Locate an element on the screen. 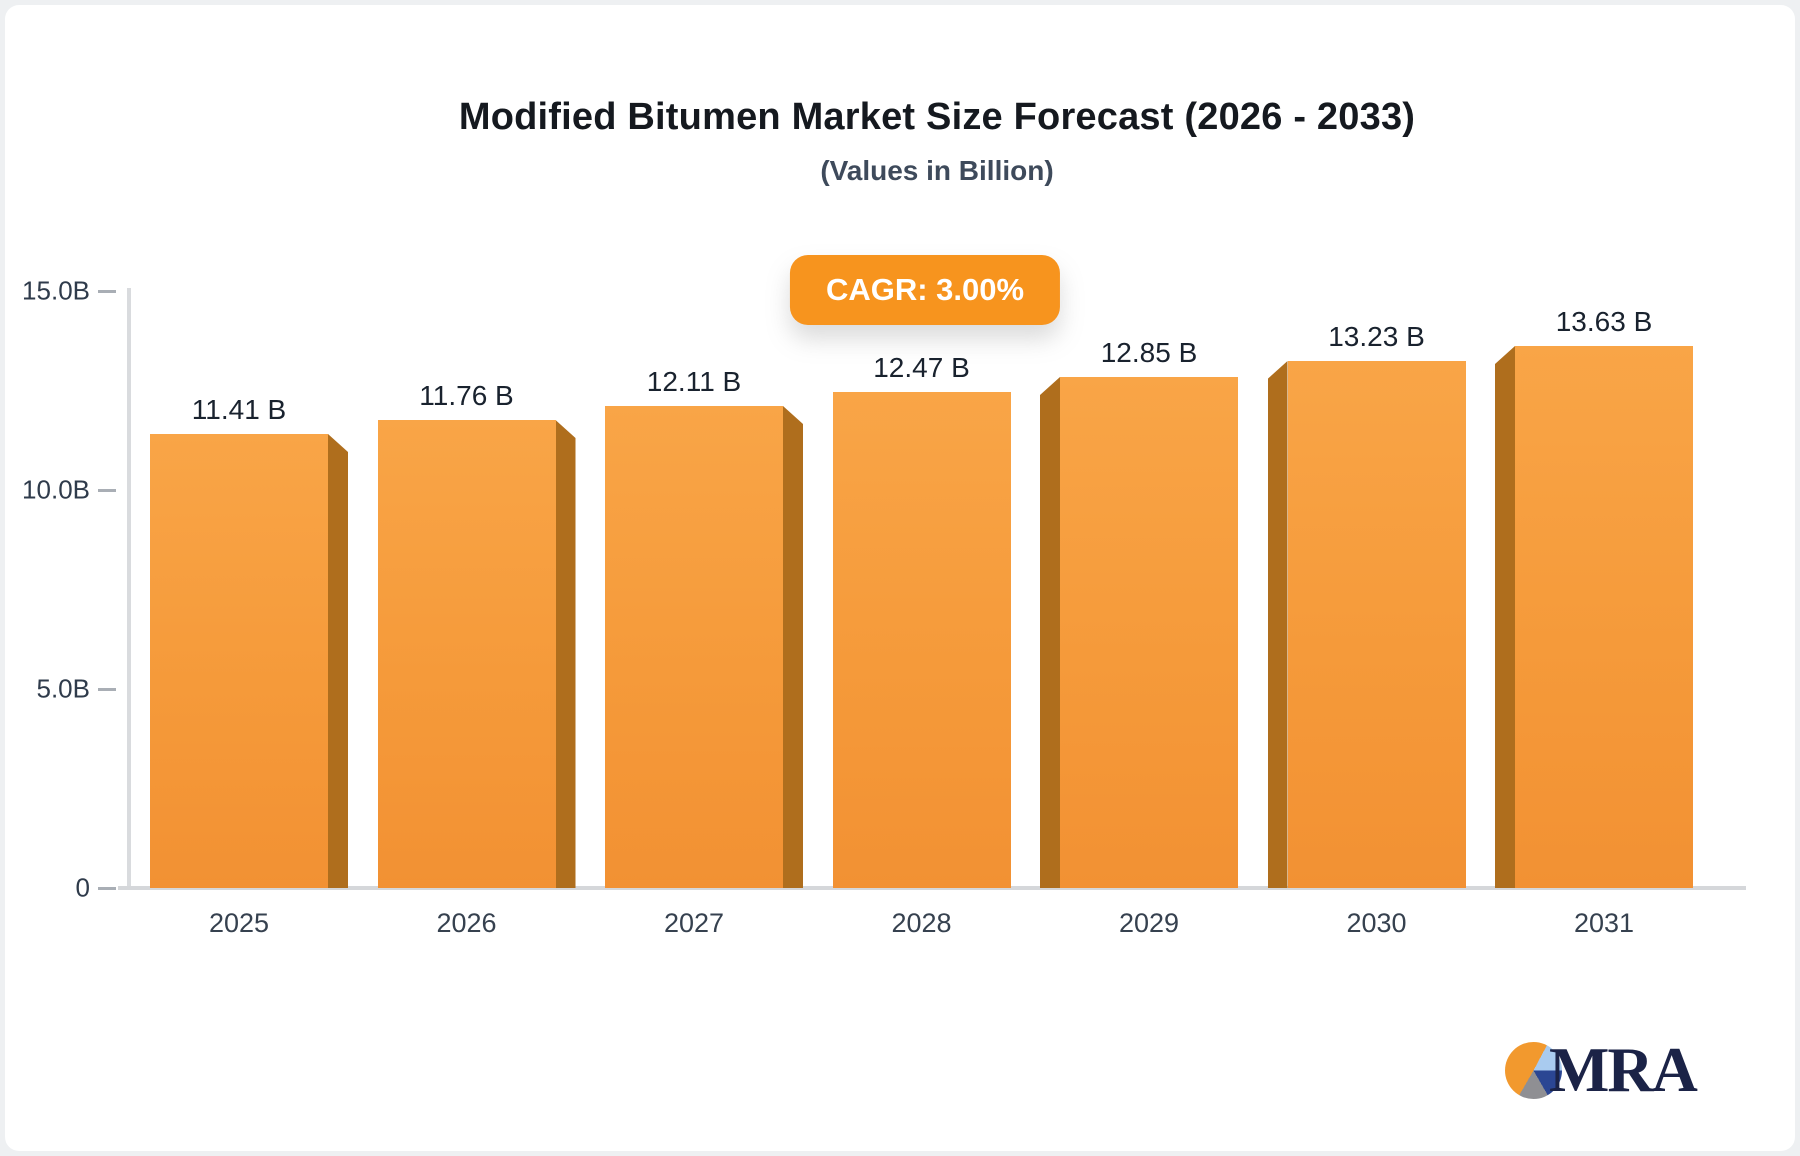 This screenshot has width=1800, height=1156. bar-value-label: 13.63 B is located at coordinates (1604, 321).